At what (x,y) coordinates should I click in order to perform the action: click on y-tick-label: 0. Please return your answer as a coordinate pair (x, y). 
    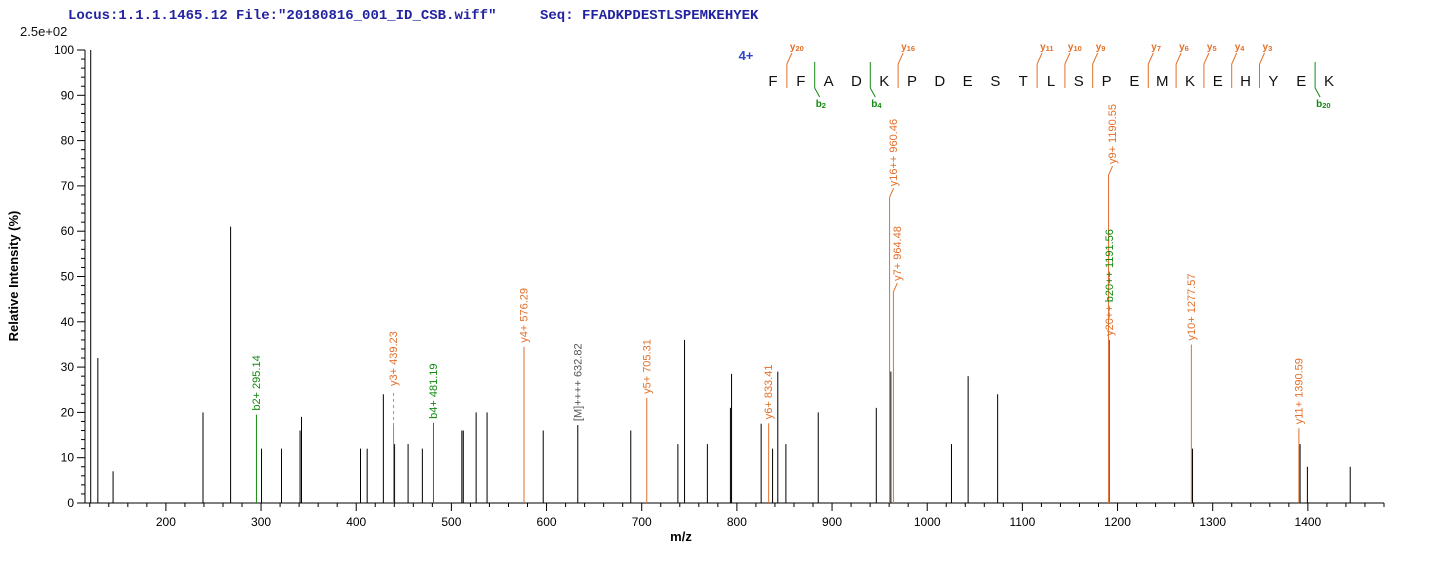
    Looking at the image, I should click on (70, 503).